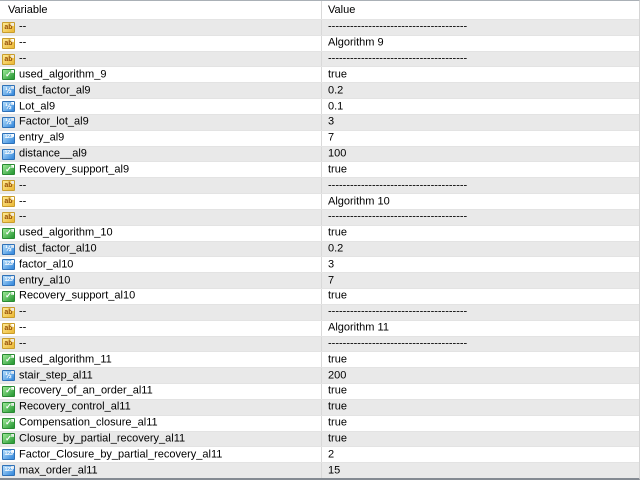 The width and height of the screenshot is (640, 480). I want to click on table-row: ✓ Closure_by_partial_recovery_al11 true, so click(319, 439).